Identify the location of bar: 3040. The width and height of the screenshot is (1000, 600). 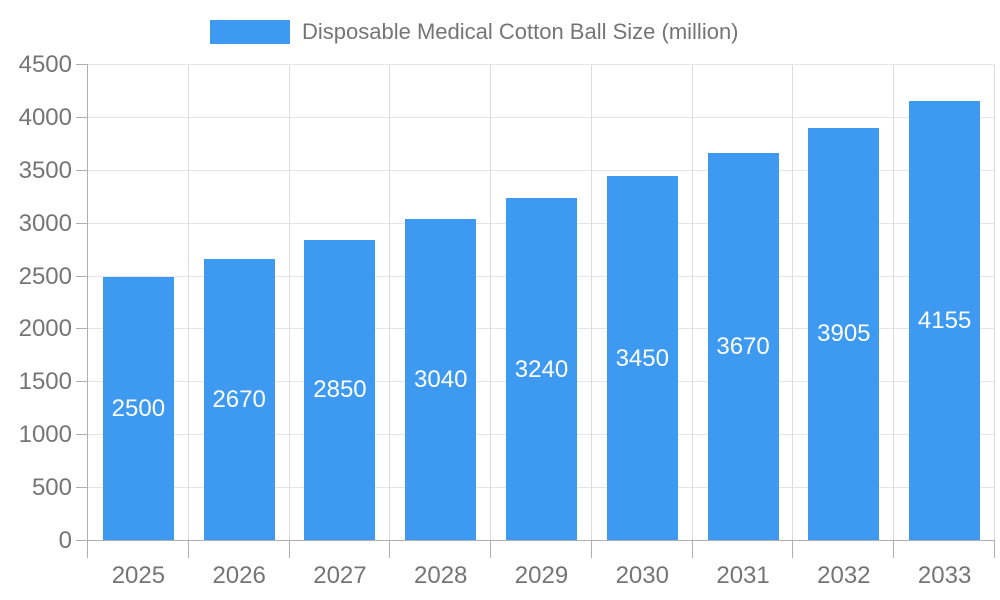
(441, 380).